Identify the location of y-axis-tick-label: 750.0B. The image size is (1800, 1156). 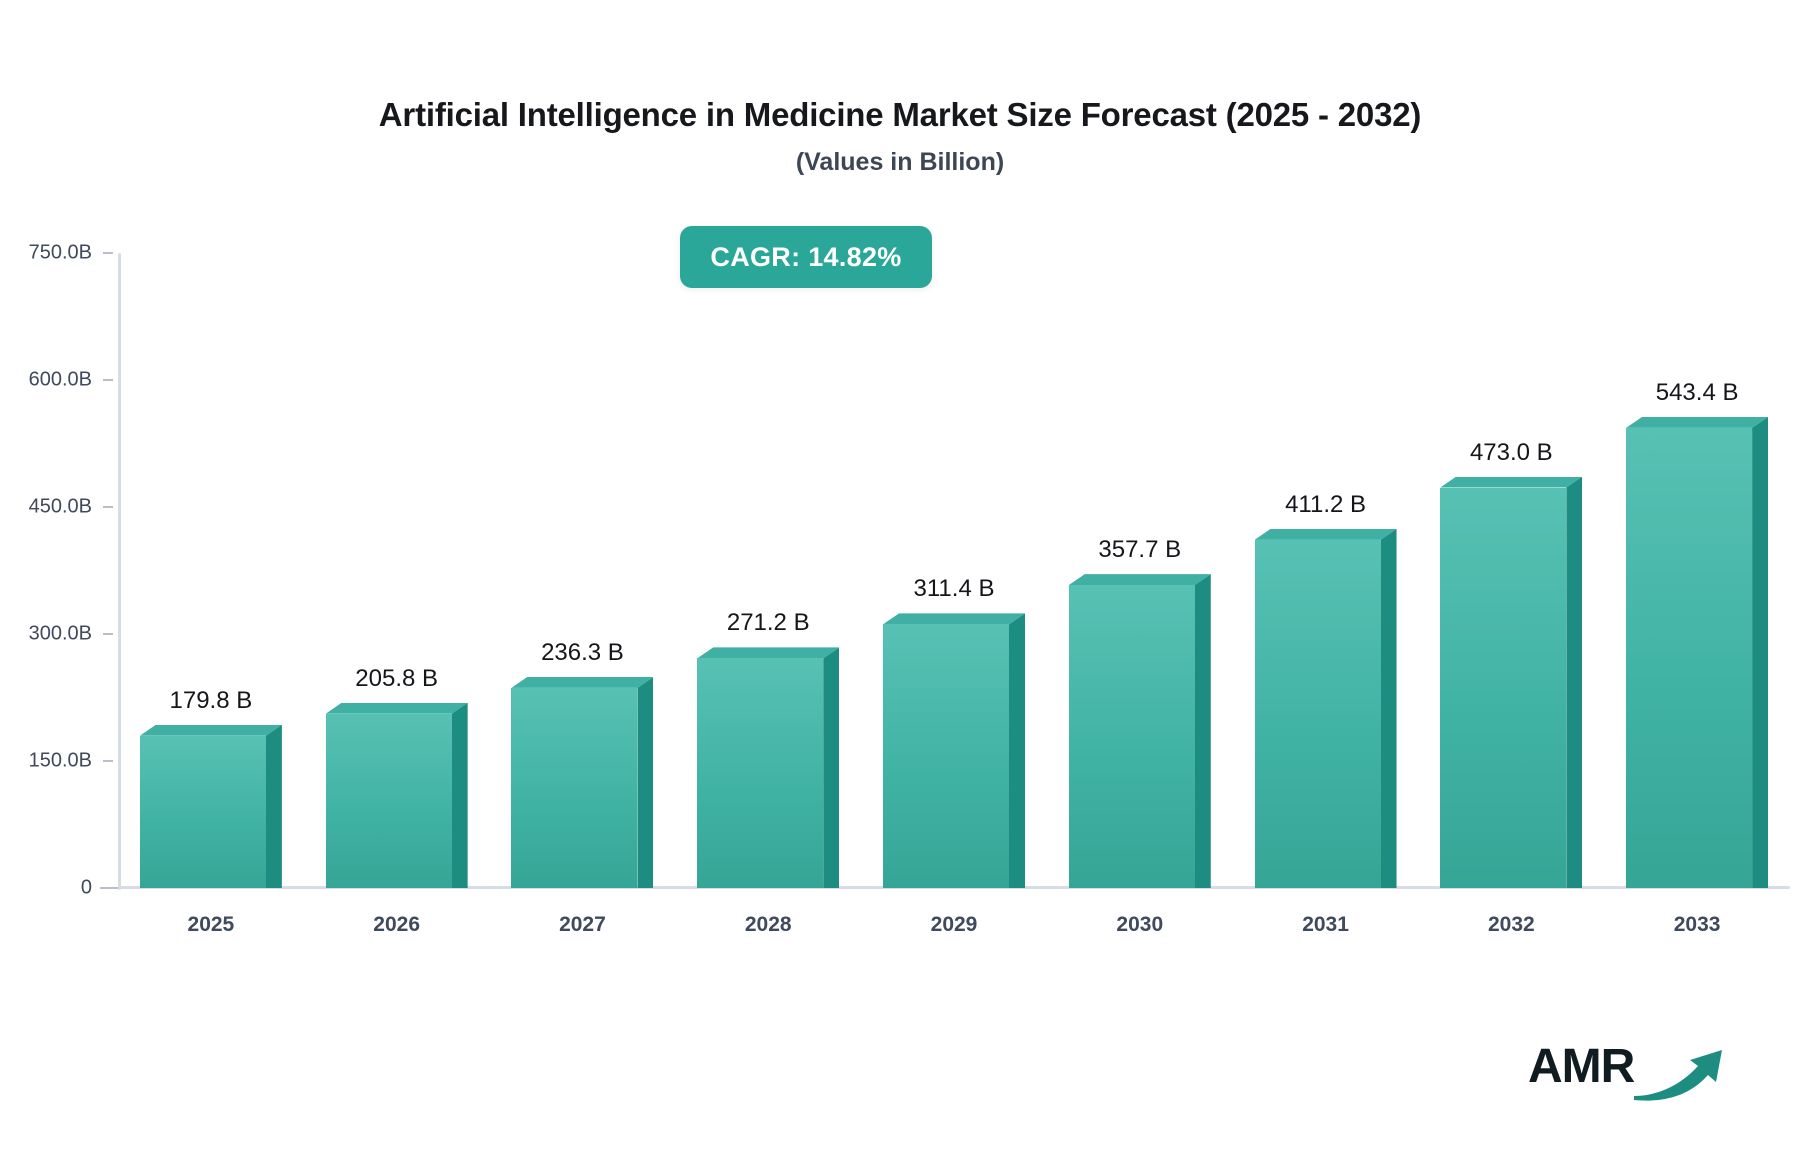
(60, 252).